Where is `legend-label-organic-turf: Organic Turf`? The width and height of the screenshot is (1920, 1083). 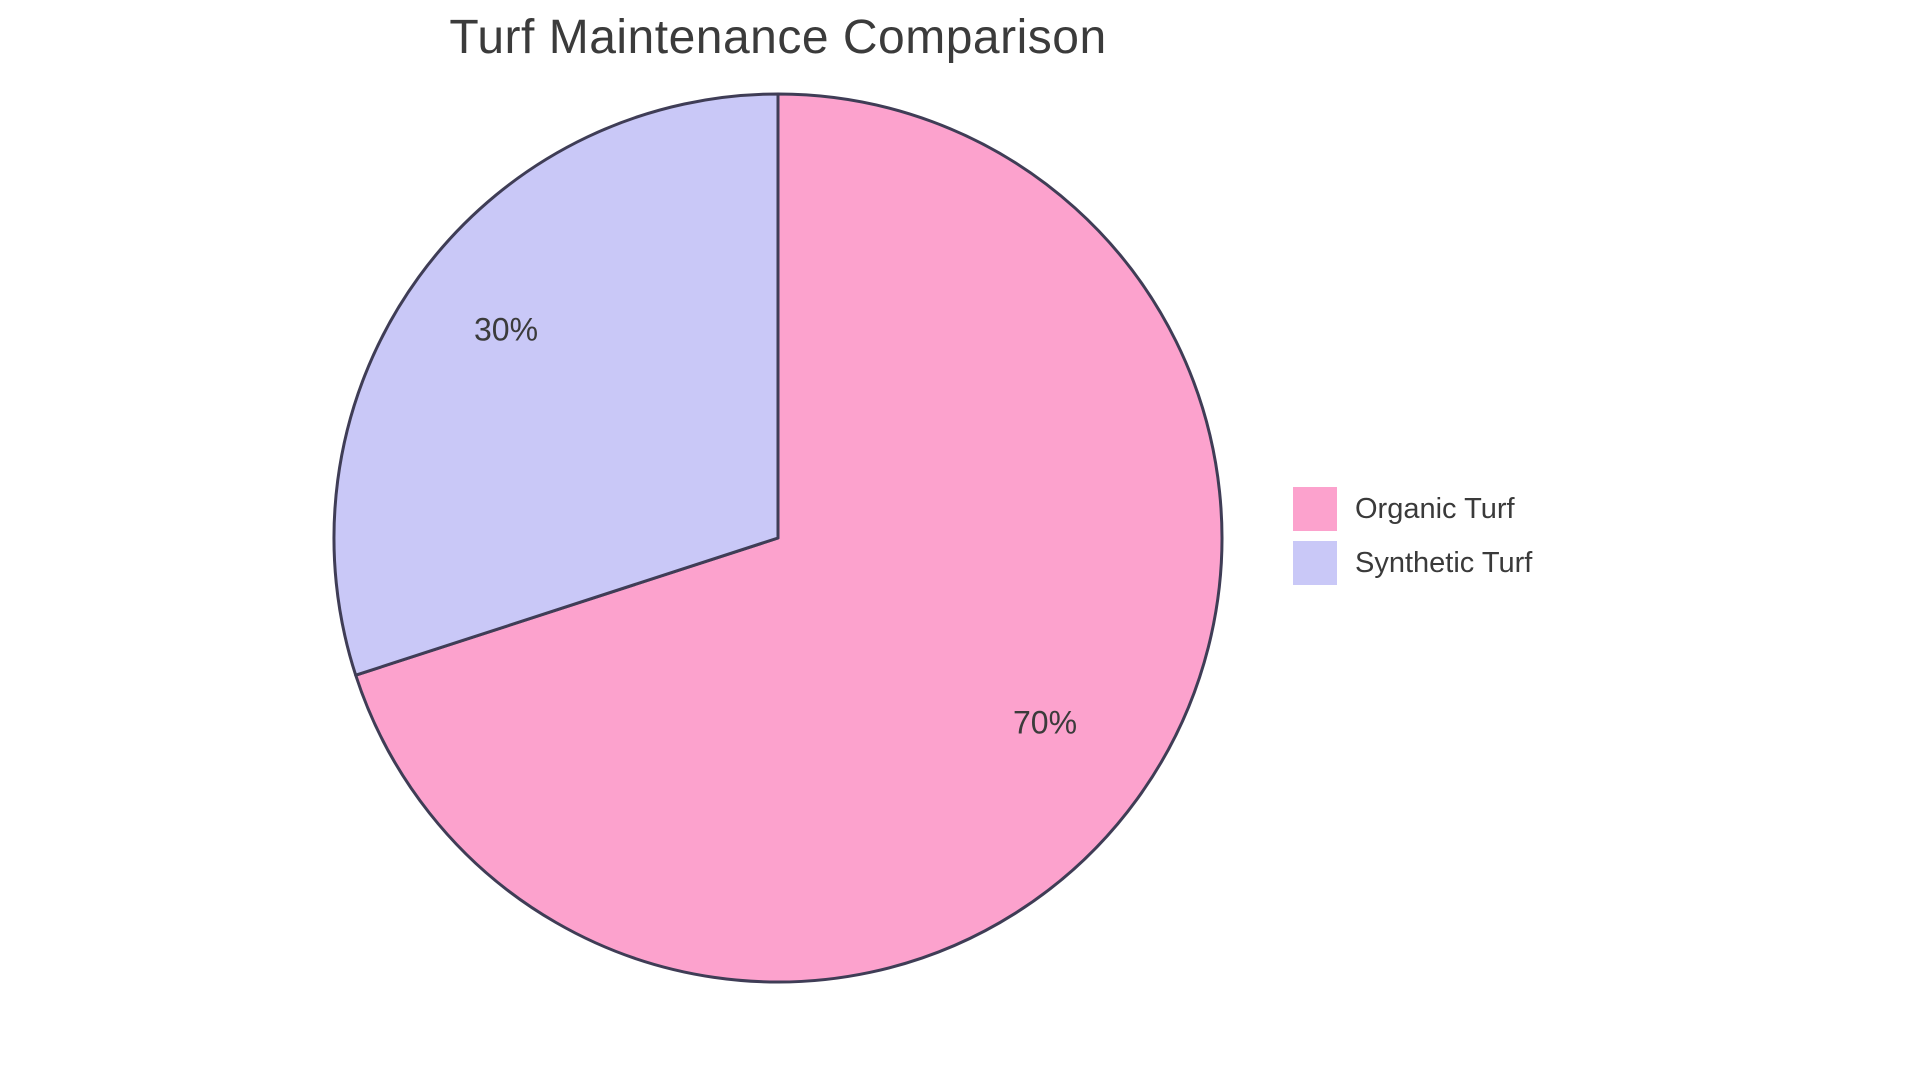 legend-label-organic-turf: Organic Turf is located at coordinates (1435, 508).